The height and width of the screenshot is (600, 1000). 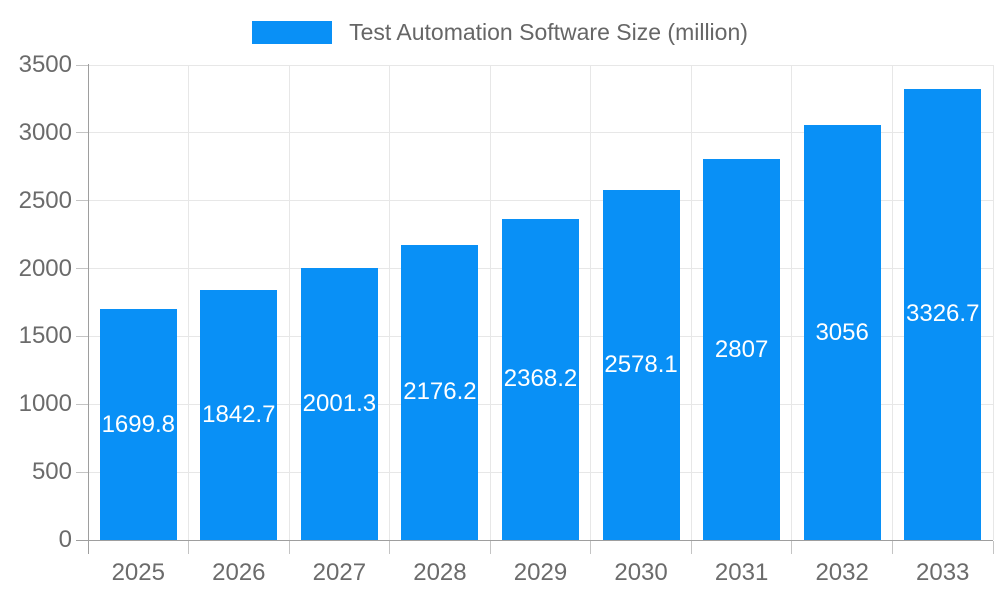 I want to click on legend-swatch-icon, so click(x=292, y=32).